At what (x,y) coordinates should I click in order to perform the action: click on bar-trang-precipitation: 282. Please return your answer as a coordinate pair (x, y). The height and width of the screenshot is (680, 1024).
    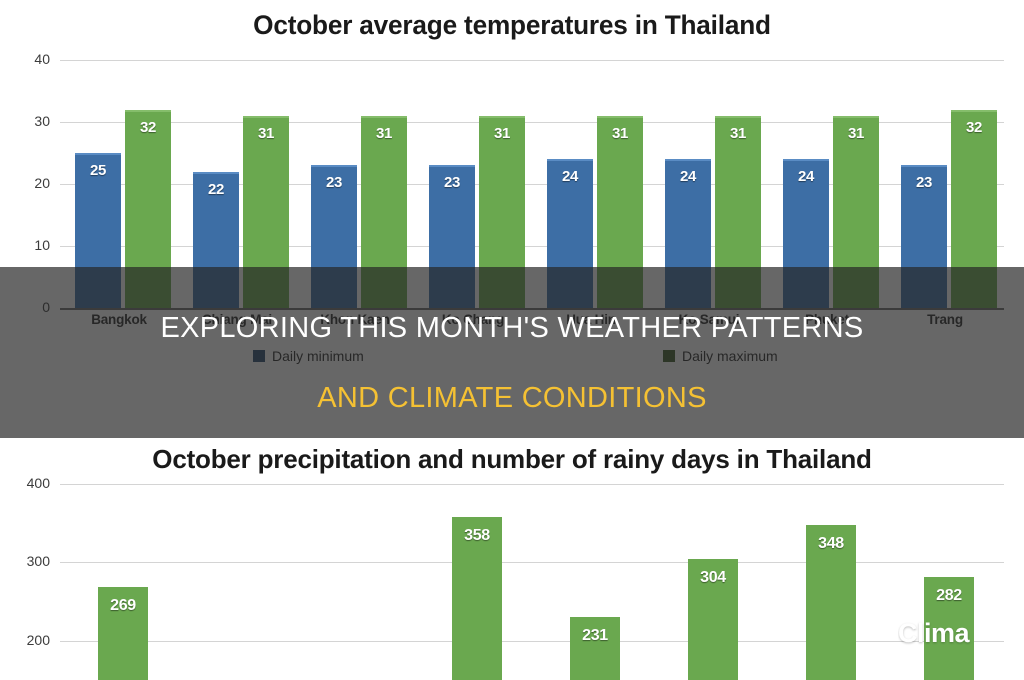
    Looking at the image, I should click on (949, 628).